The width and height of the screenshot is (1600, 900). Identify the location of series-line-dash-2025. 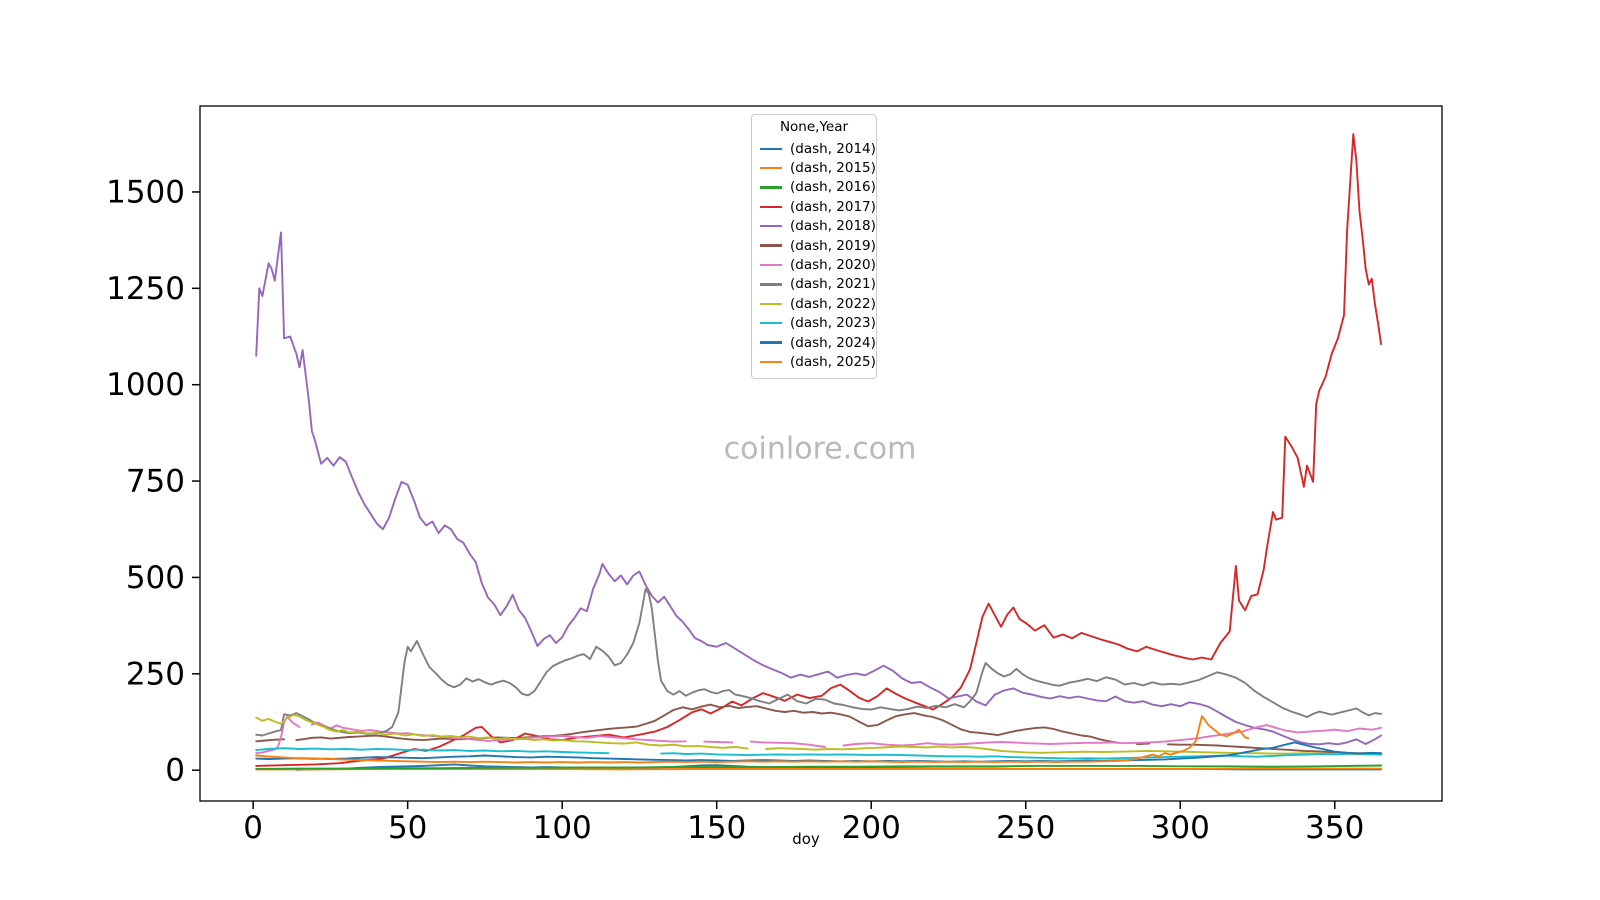
(752, 739).